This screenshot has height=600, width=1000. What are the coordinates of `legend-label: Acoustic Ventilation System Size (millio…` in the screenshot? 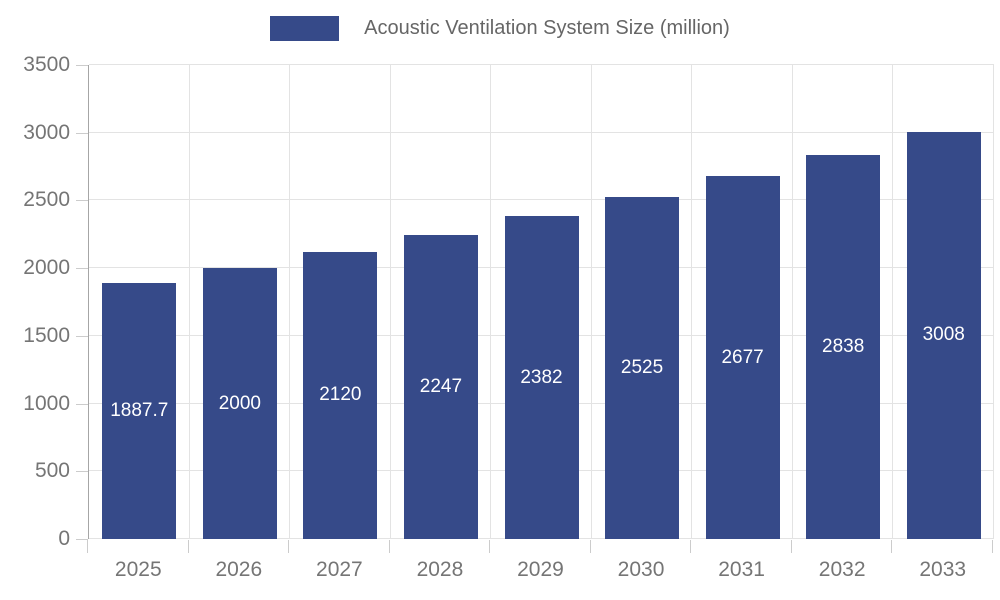 It's located at (547, 28).